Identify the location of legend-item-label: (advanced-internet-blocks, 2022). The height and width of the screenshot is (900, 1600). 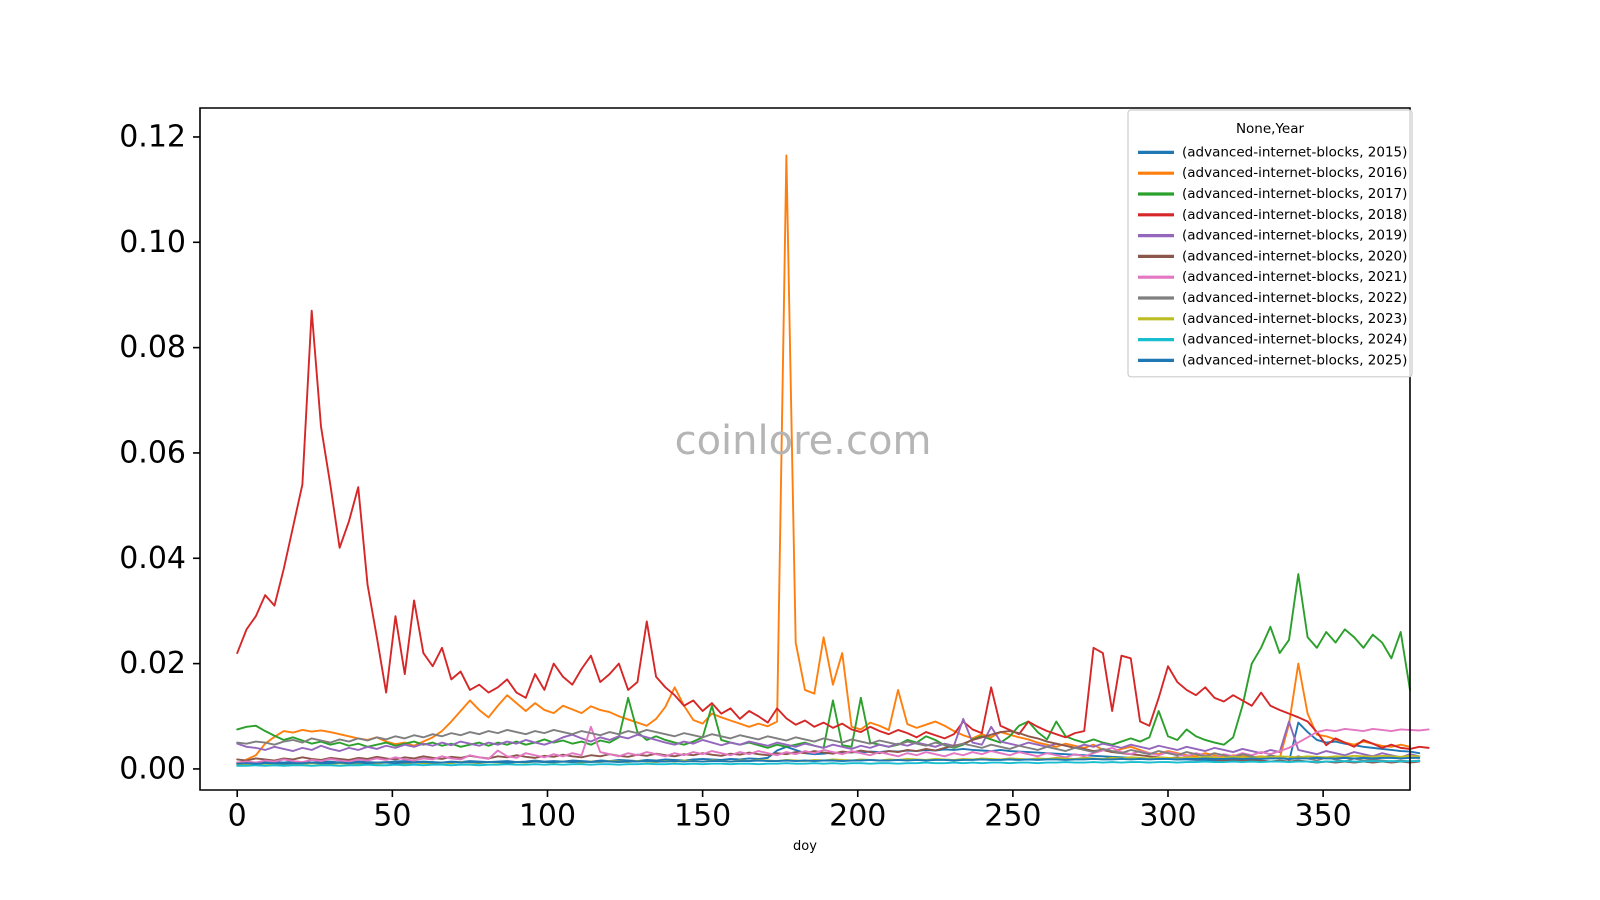
(1294, 298).